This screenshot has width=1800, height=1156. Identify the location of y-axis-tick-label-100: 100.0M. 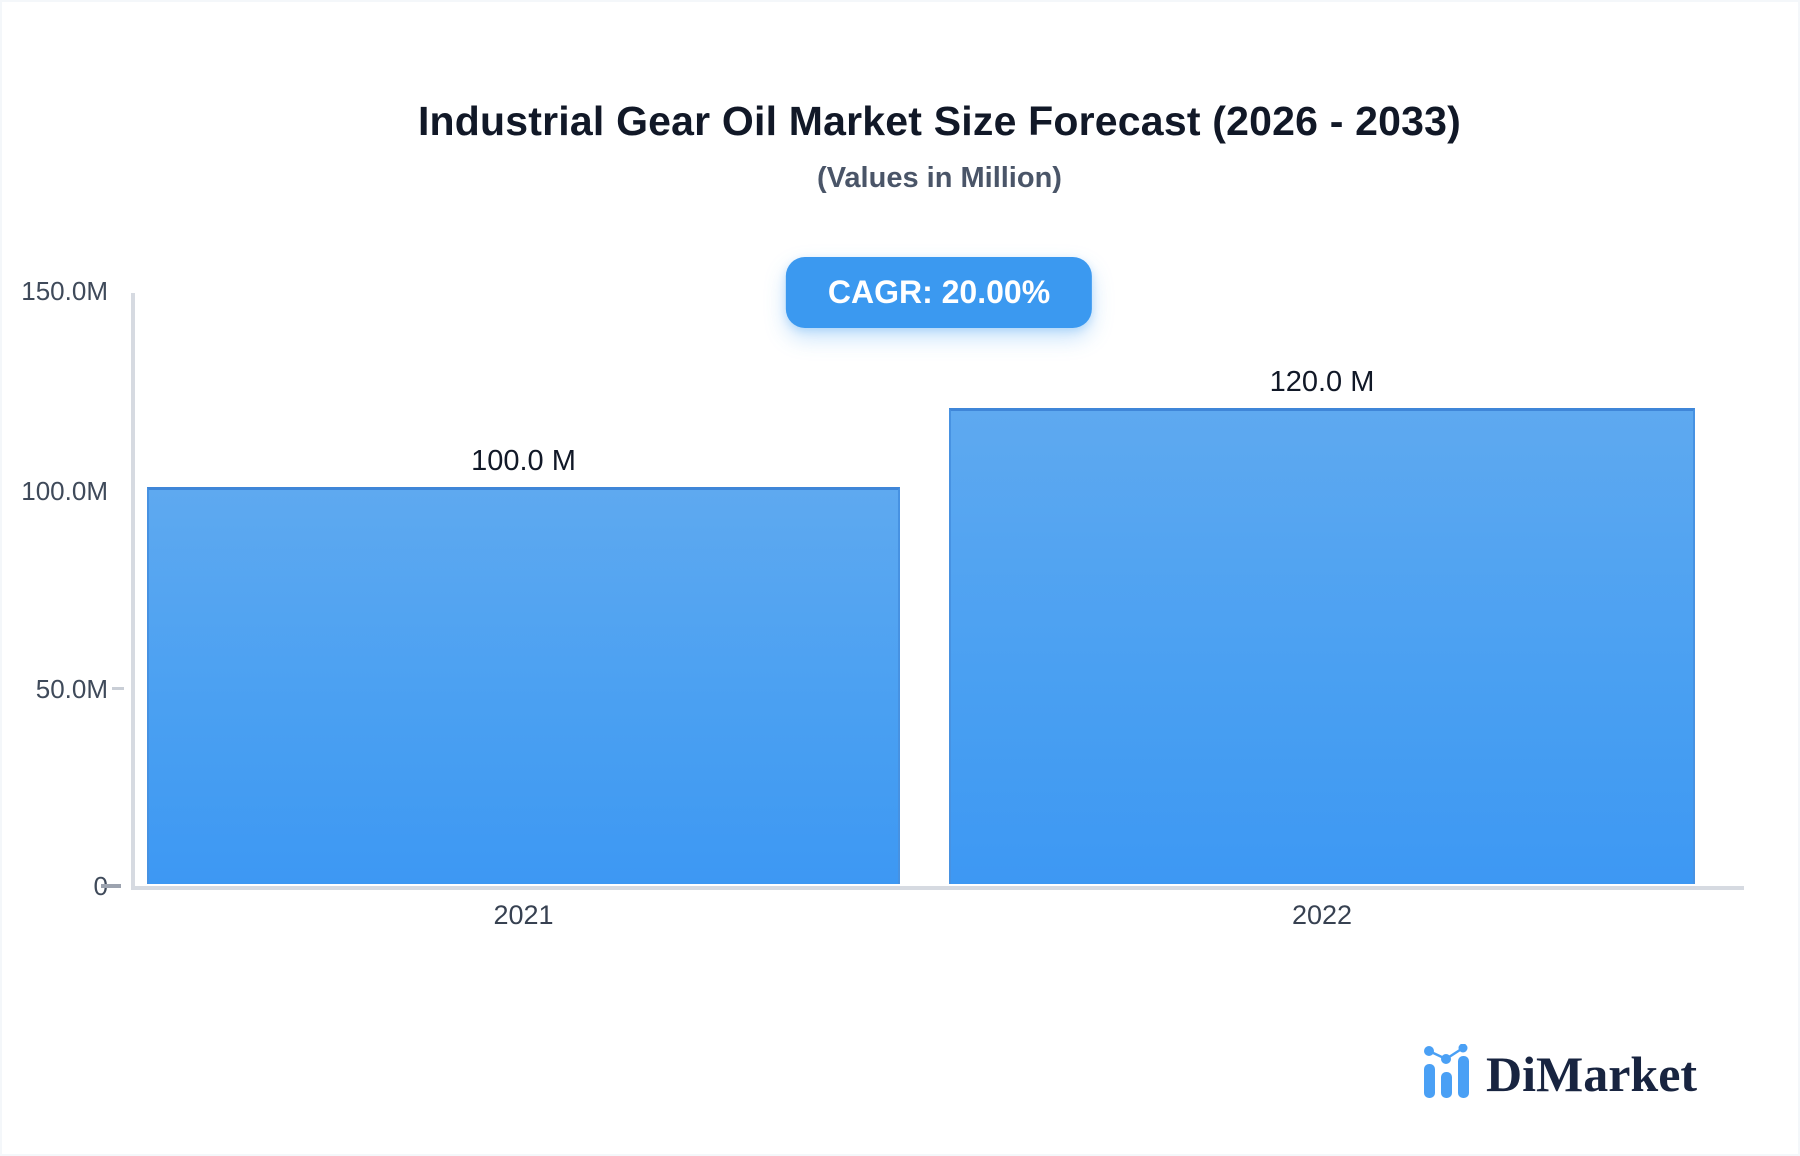
(64, 491).